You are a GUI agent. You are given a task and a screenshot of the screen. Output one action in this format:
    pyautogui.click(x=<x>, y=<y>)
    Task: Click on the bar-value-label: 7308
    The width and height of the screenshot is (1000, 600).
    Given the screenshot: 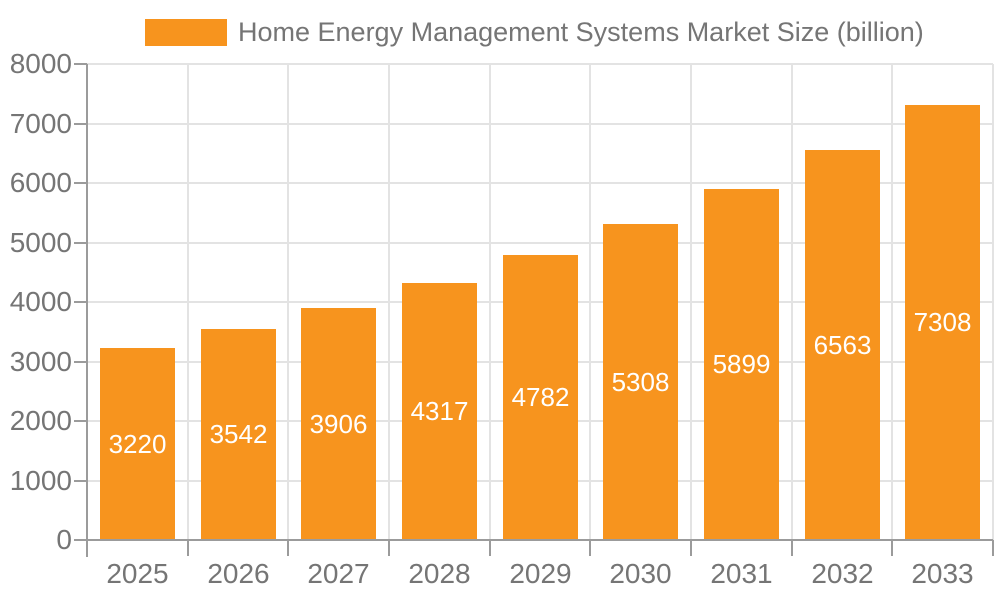 What is the action you would take?
    pyautogui.click(x=942, y=322)
    